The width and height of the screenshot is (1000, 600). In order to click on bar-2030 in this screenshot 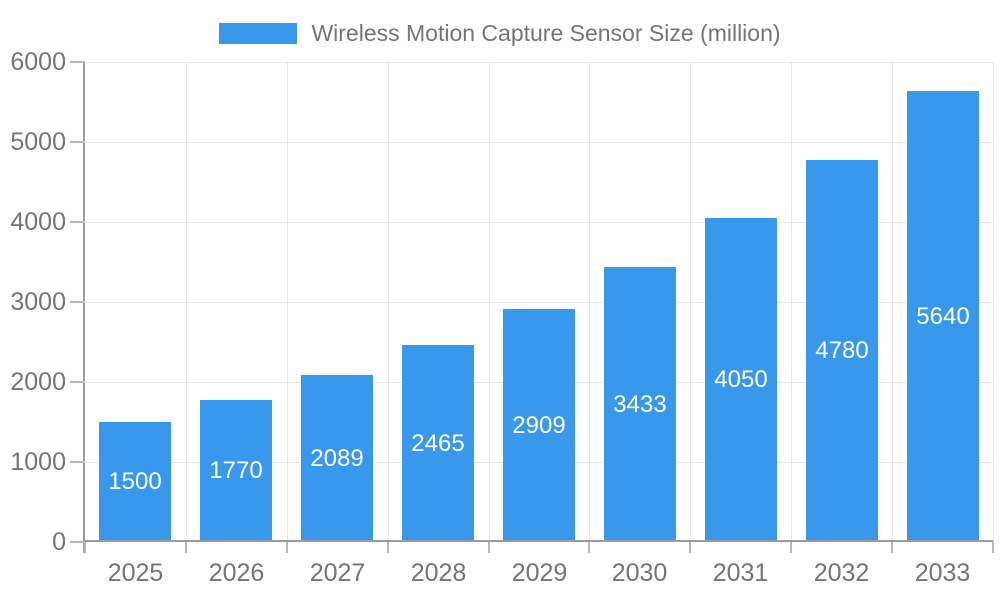, I will do `click(640, 404)`.